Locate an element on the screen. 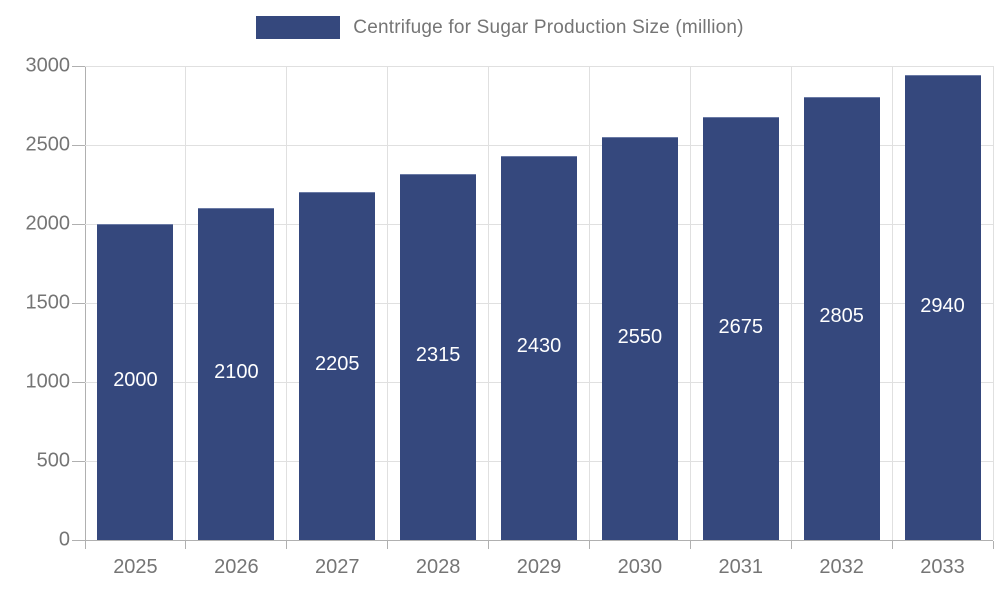  bar-value-label: 2805 is located at coordinates (841, 316).